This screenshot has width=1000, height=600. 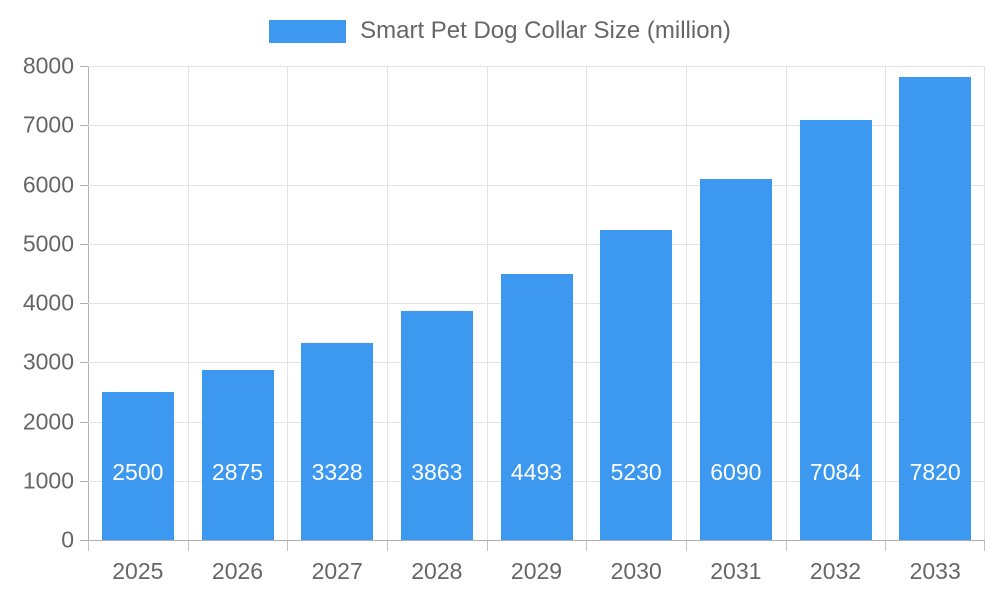 What do you see at coordinates (48, 480) in the screenshot?
I see `y-axis-tick-label: 1000` at bounding box center [48, 480].